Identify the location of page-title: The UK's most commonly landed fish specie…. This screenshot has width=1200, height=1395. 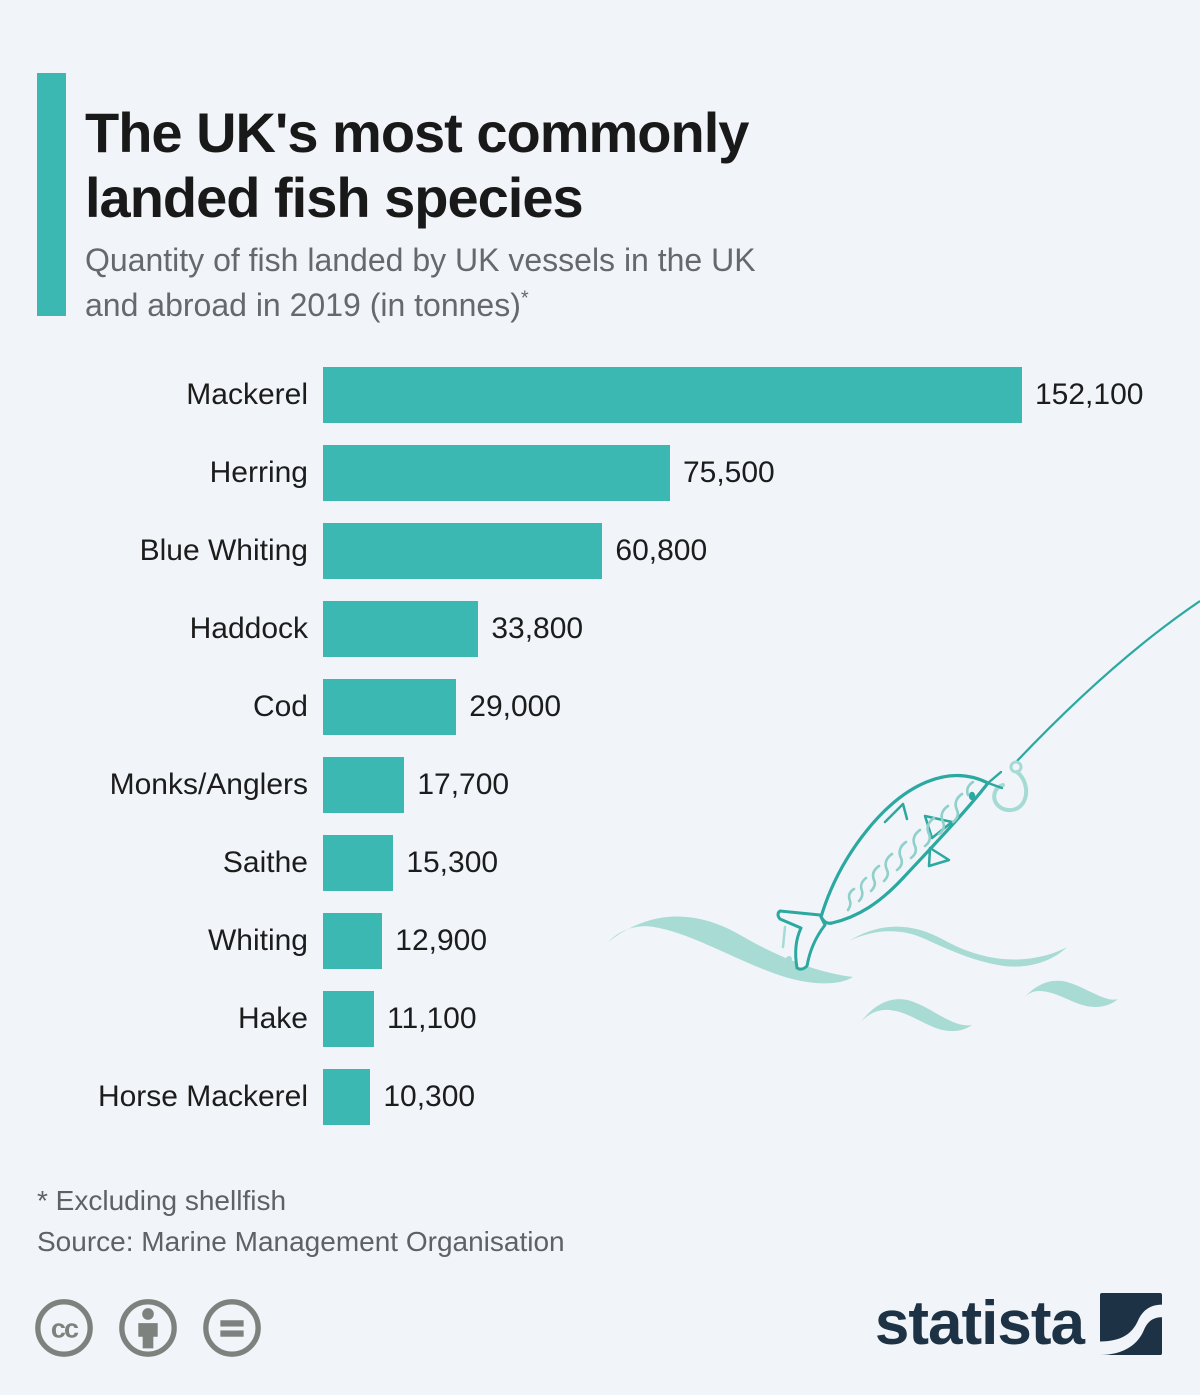
(417, 165).